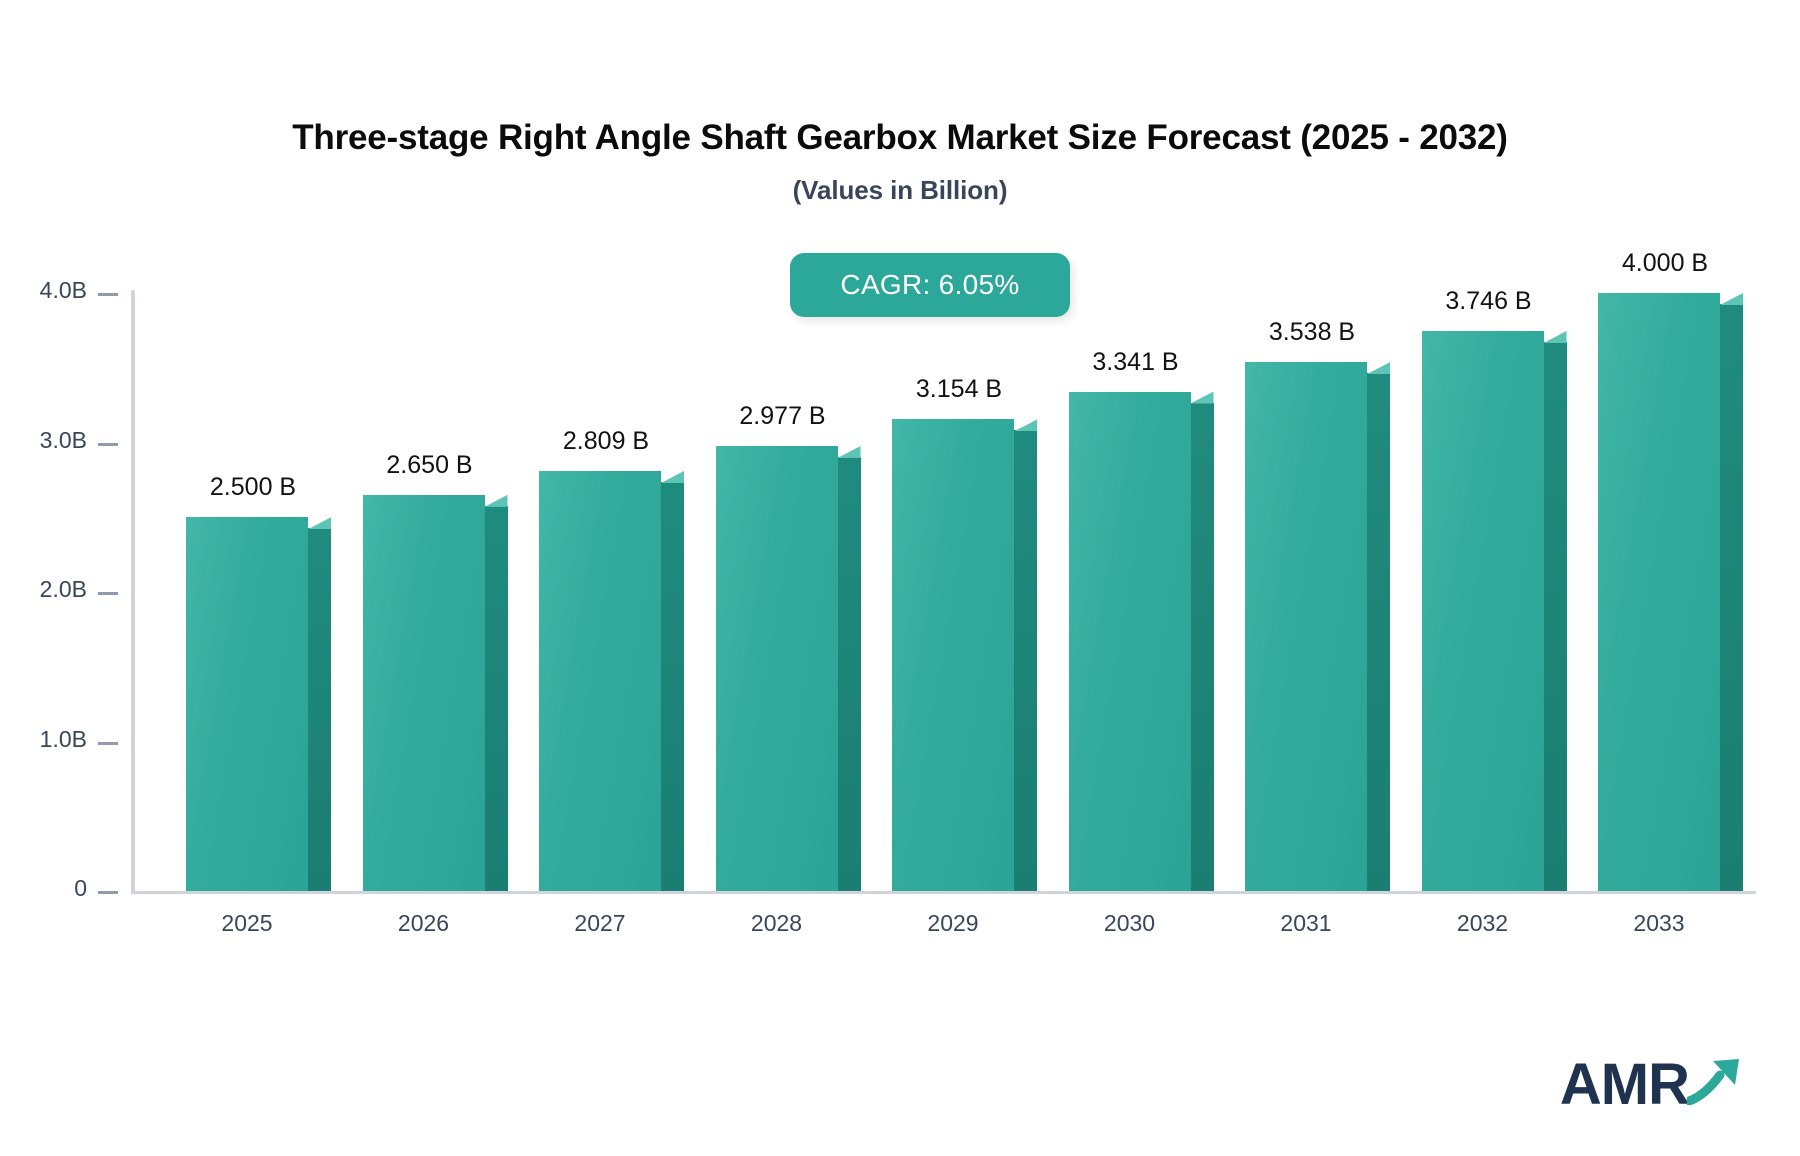  I want to click on y-axis-tick-label: 4.0B, so click(63, 290).